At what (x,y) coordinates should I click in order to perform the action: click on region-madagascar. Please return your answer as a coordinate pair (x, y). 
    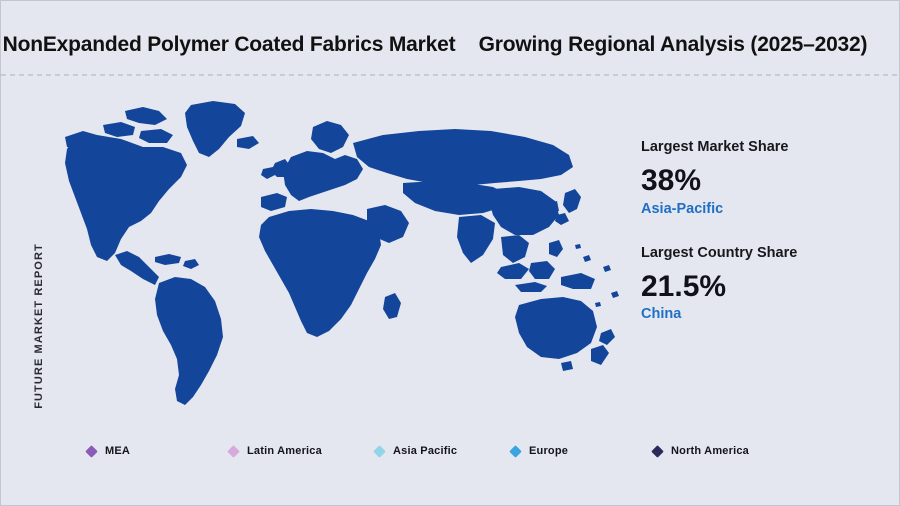
    Looking at the image, I should click on (392, 306).